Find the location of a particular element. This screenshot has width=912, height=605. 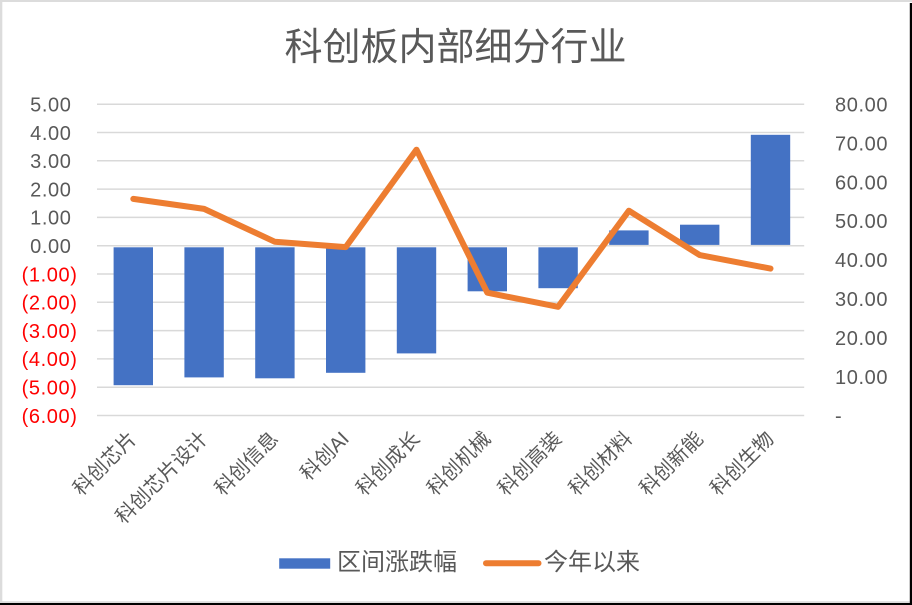

svg-text: 70.00 is located at coordinates (861, 144).